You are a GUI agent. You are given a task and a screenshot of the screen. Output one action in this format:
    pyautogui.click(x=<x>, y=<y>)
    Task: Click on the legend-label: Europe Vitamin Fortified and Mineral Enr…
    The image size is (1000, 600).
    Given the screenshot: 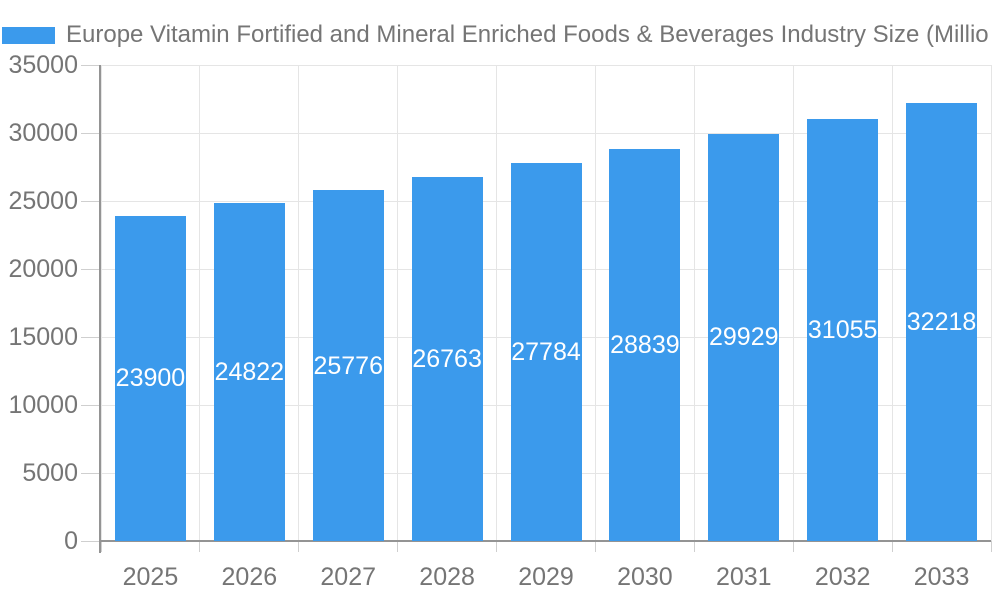 What is the action you would take?
    pyautogui.click(x=527, y=34)
    